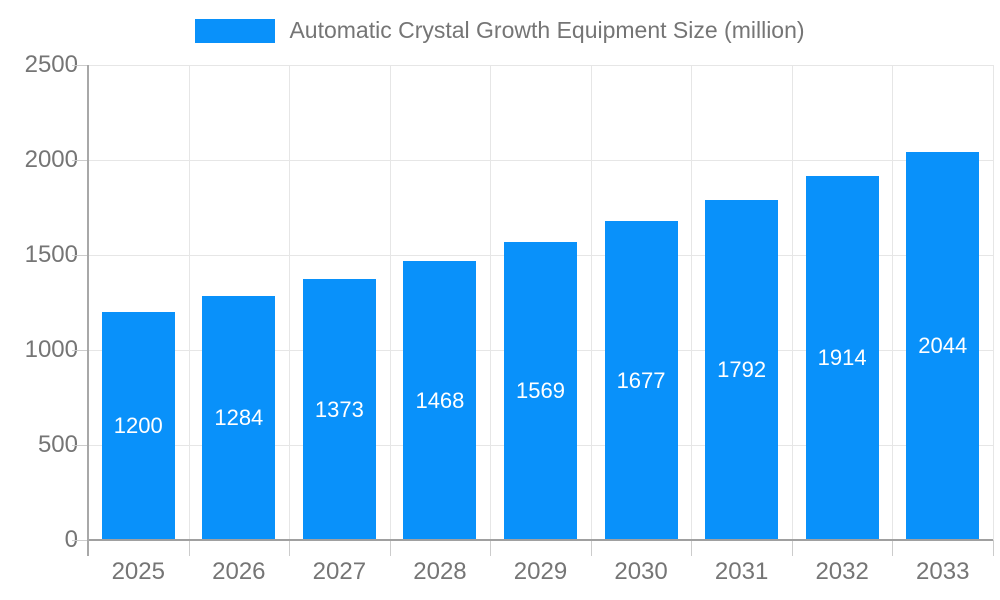 The width and height of the screenshot is (1000, 600). I want to click on bar-value-label: 1792, so click(742, 369).